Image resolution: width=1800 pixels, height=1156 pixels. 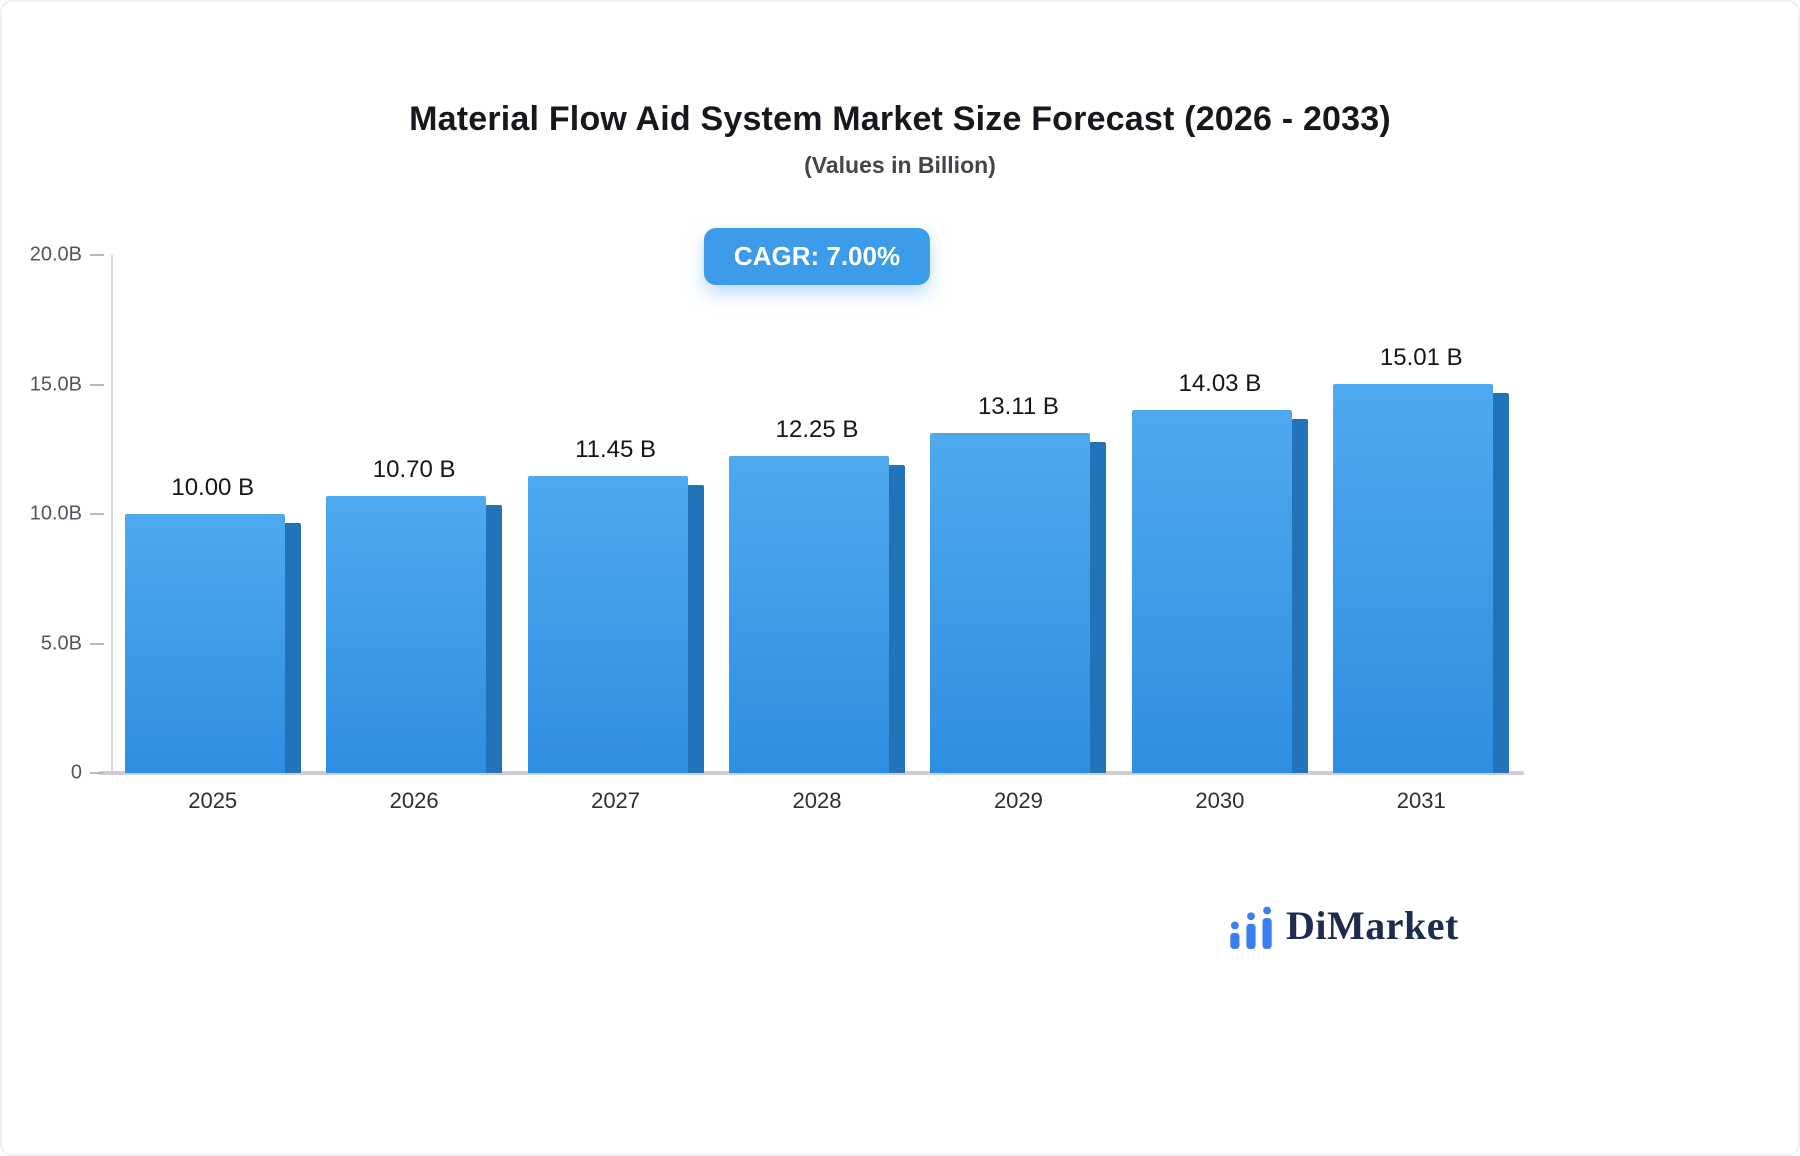 What do you see at coordinates (55, 254) in the screenshot?
I see `y-tick-label: 20.0B` at bounding box center [55, 254].